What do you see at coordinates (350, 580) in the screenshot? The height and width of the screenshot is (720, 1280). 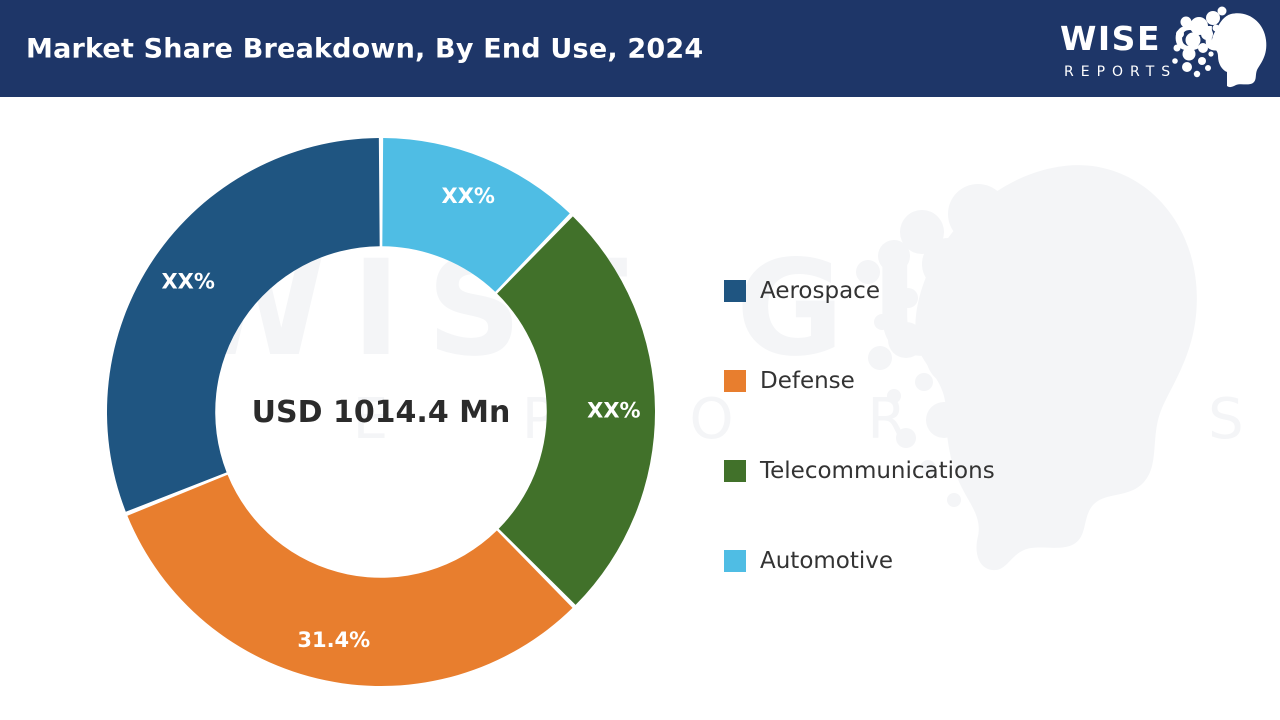 I see `donut-slice-defense` at bounding box center [350, 580].